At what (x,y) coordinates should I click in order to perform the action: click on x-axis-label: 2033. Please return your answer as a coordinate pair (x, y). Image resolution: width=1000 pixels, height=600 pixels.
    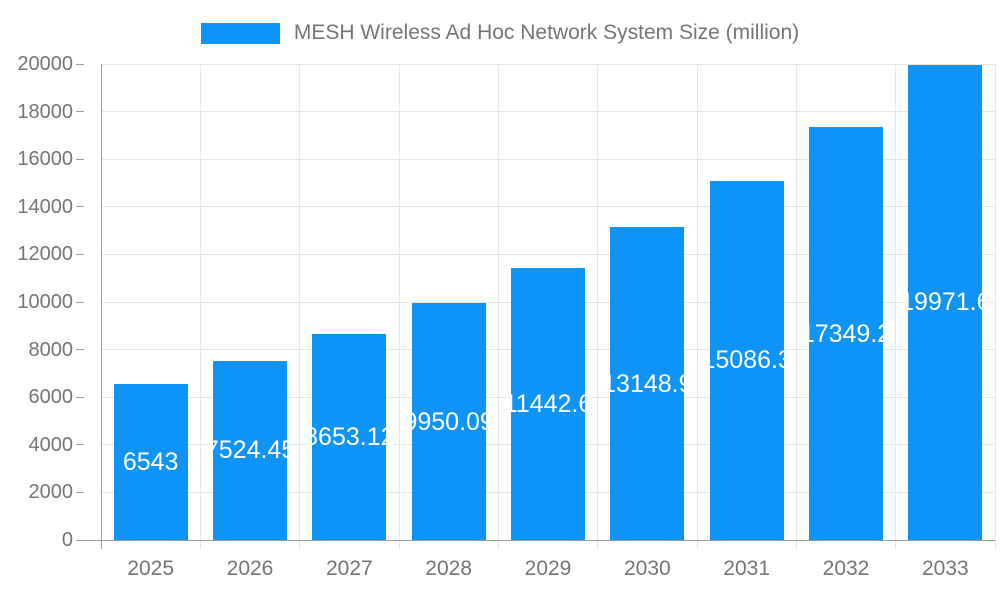
    Looking at the image, I should click on (945, 568).